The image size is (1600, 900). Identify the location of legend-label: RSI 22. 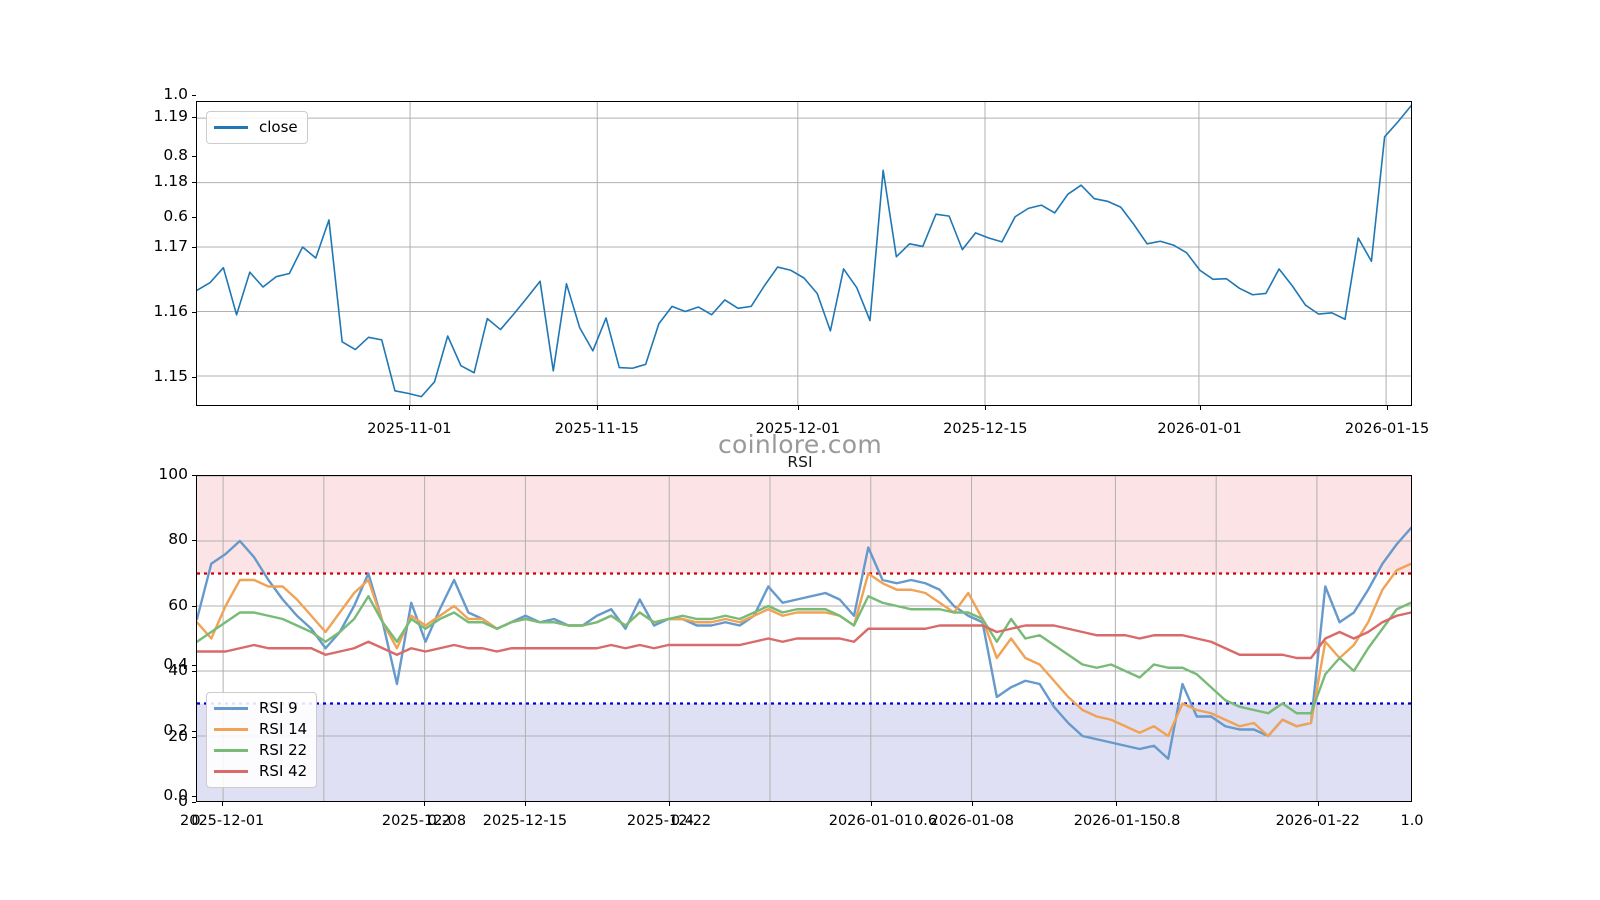
(283, 750).